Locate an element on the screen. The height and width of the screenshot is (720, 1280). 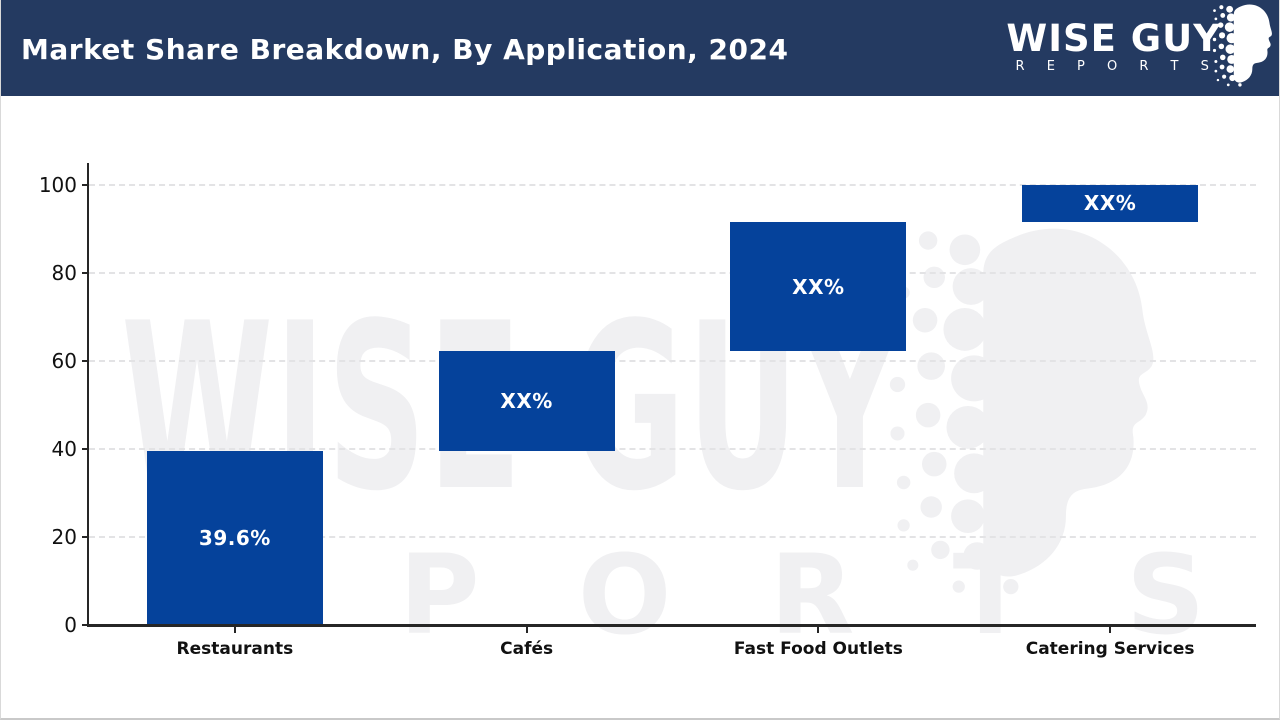
y-tick-label: 100 is located at coordinates (57, 185).